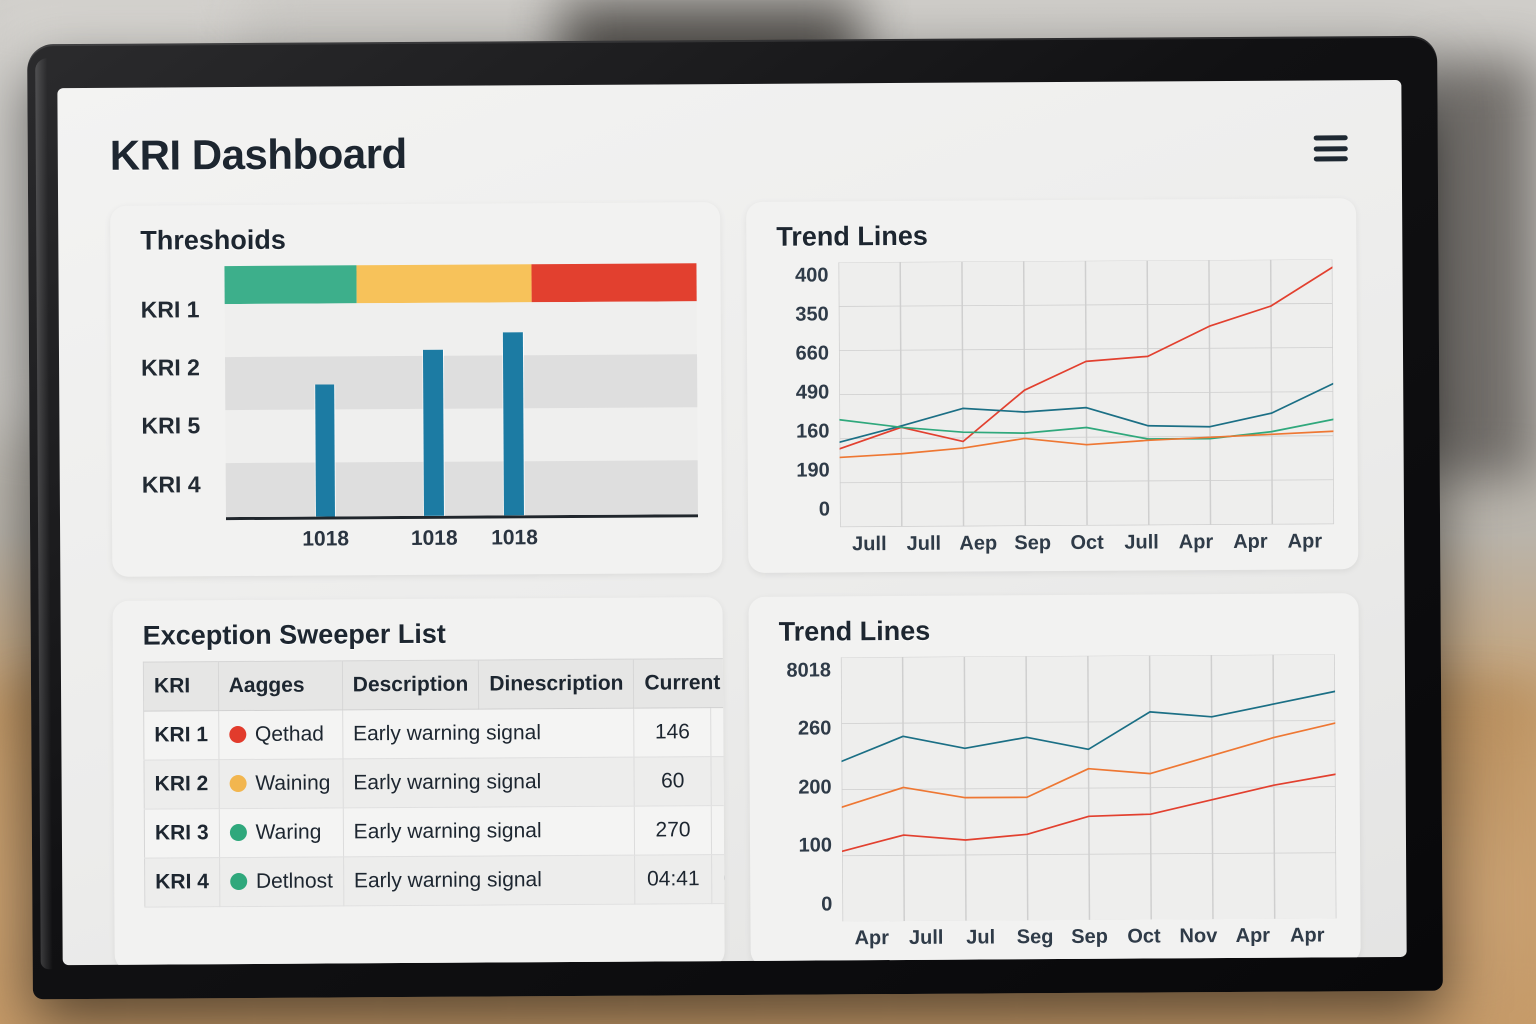 This screenshot has width=1536, height=1024. I want to click on cell-value-b: 186, so click(717, 731).